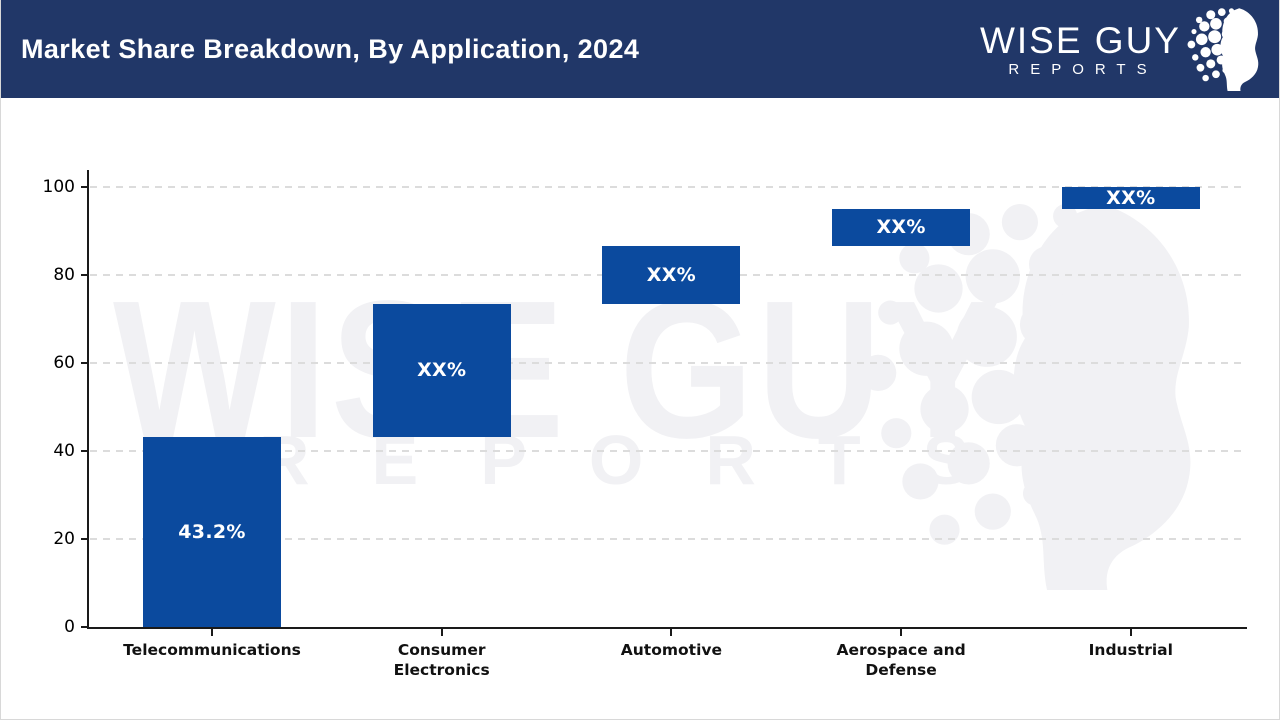  I want to click on category-label-line: Industrial, so click(1130, 650).